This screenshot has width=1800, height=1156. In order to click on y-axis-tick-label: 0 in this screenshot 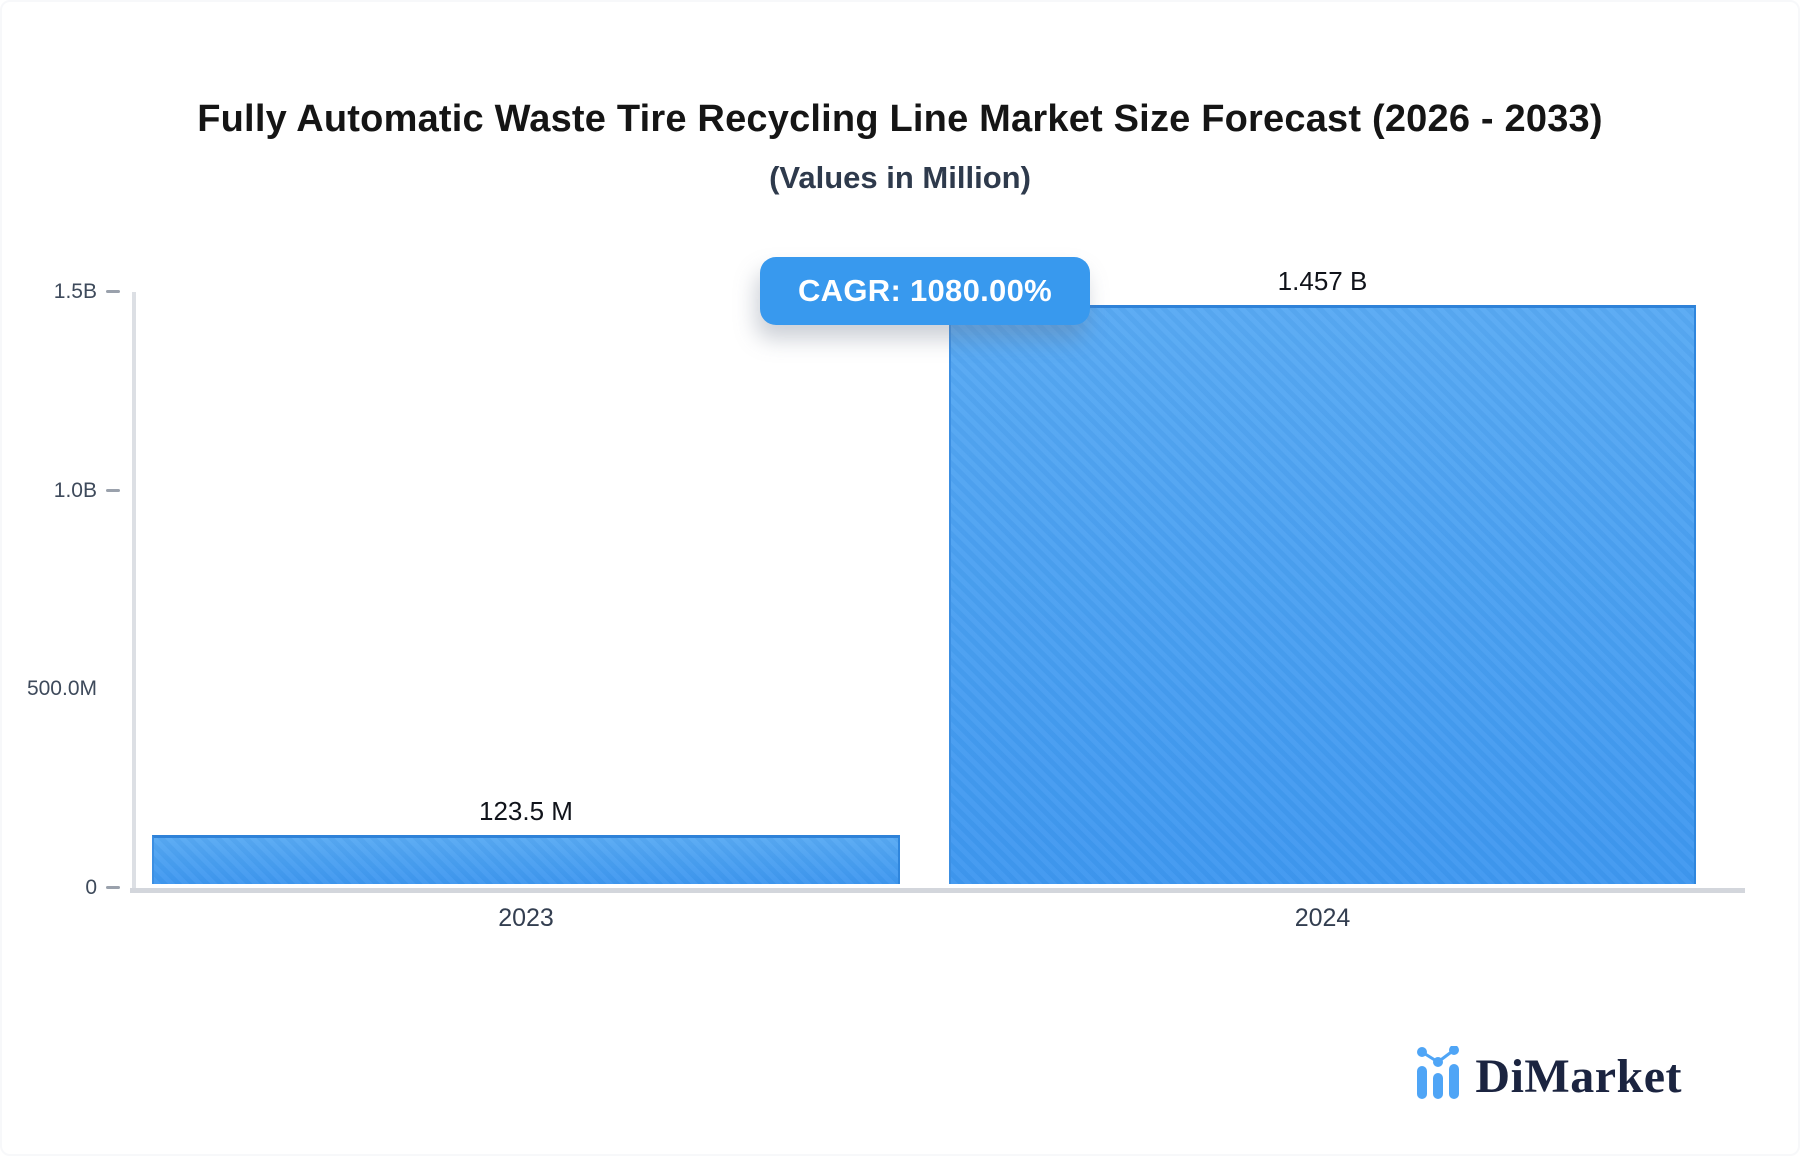, I will do `click(91, 887)`.